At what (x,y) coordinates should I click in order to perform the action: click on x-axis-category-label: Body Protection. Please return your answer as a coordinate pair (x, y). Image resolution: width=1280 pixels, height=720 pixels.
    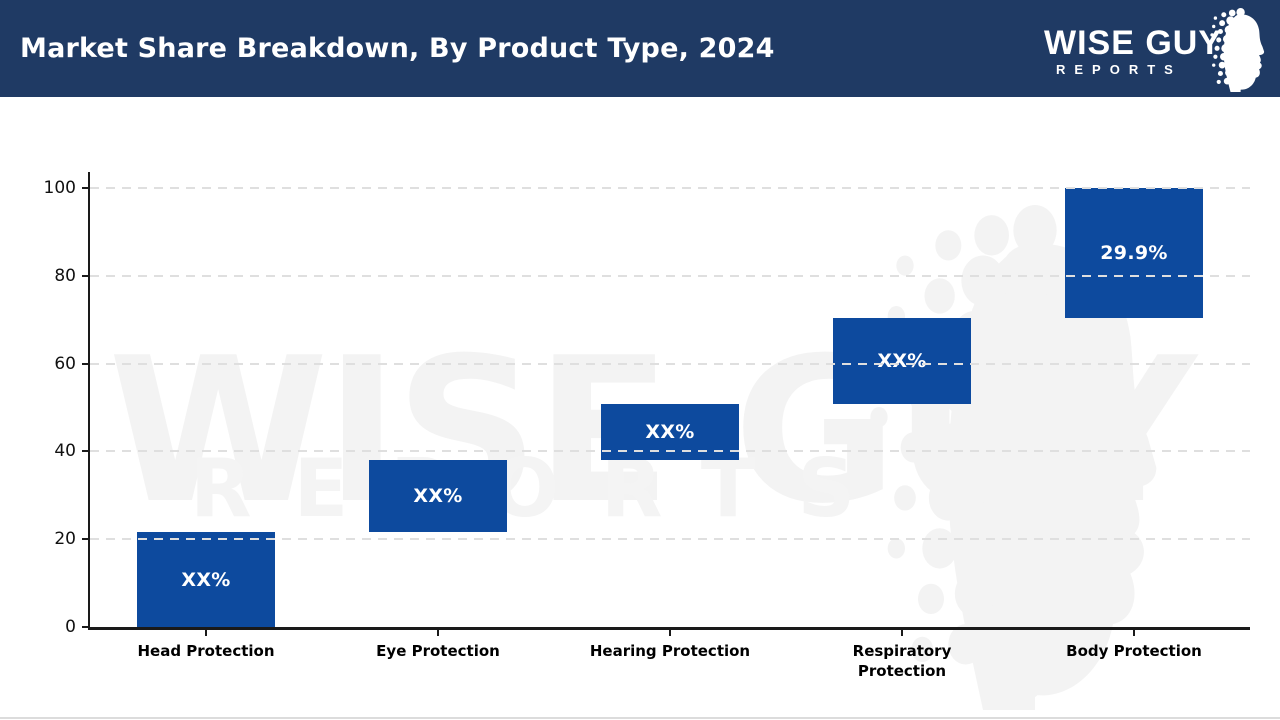
    Looking at the image, I should click on (1134, 651).